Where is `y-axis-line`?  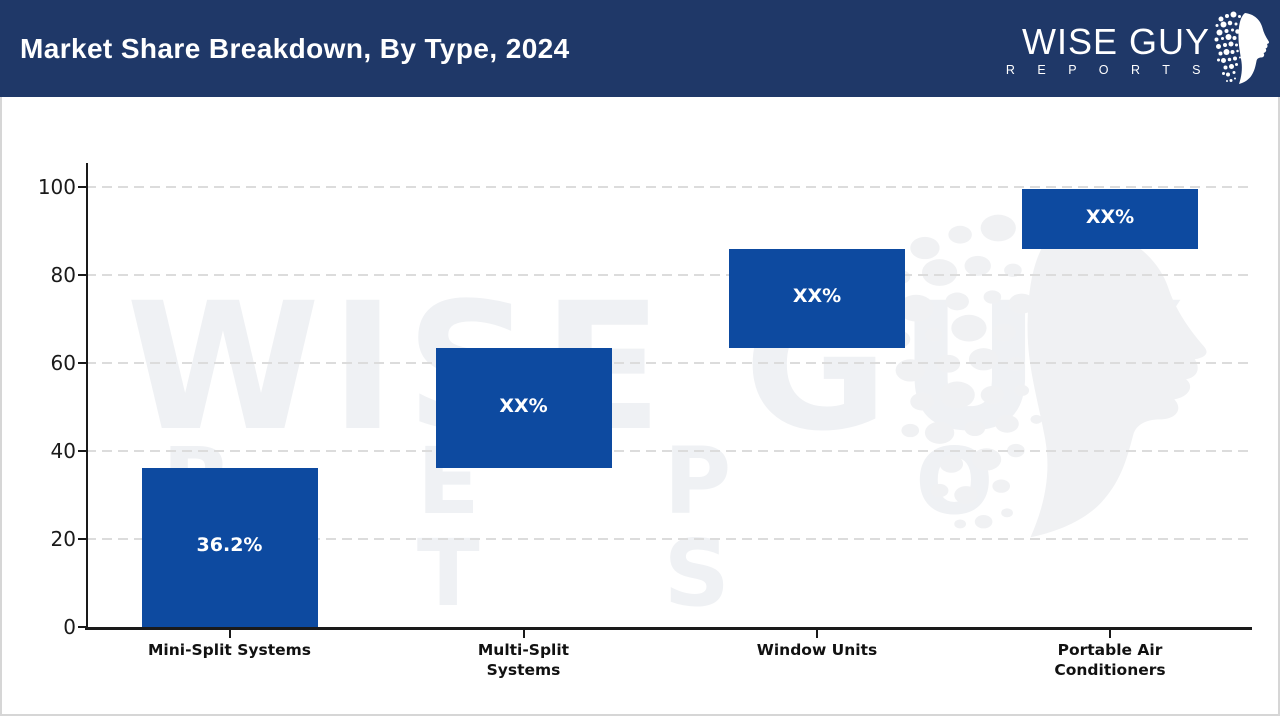 y-axis-line is located at coordinates (87, 396).